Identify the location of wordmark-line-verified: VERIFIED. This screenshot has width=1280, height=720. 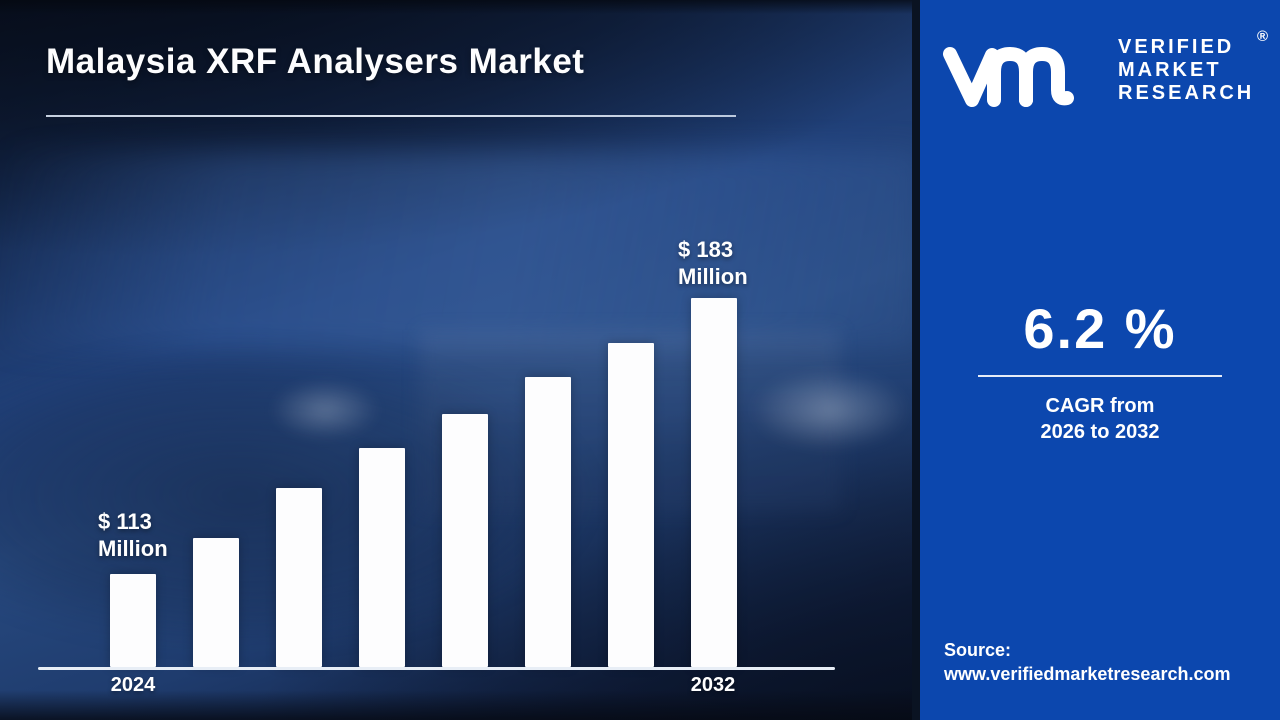
(1176, 47).